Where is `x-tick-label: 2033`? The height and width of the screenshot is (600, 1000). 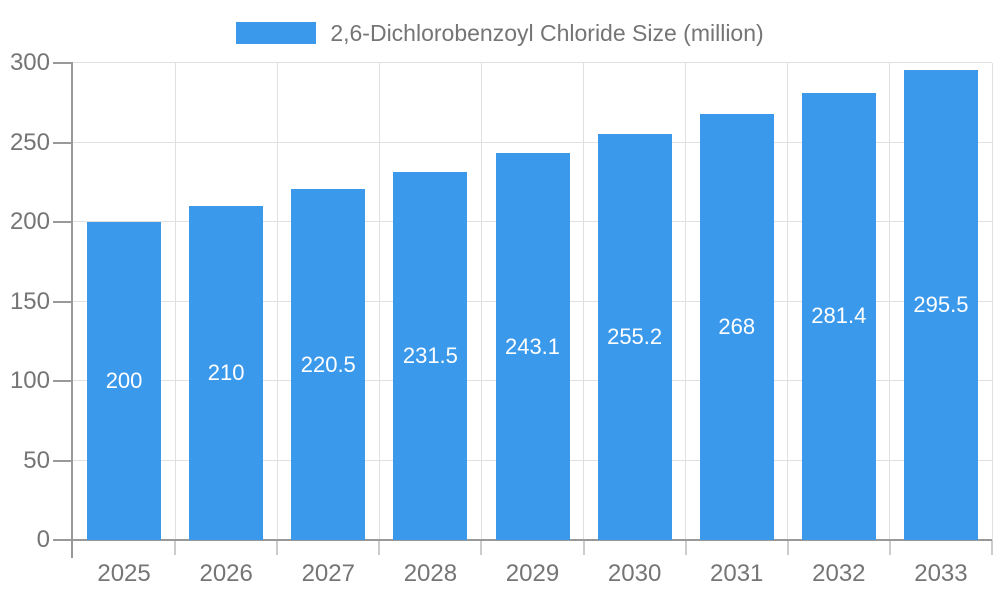
x-tick-label: 2033 is located at coordinates (941, 573).